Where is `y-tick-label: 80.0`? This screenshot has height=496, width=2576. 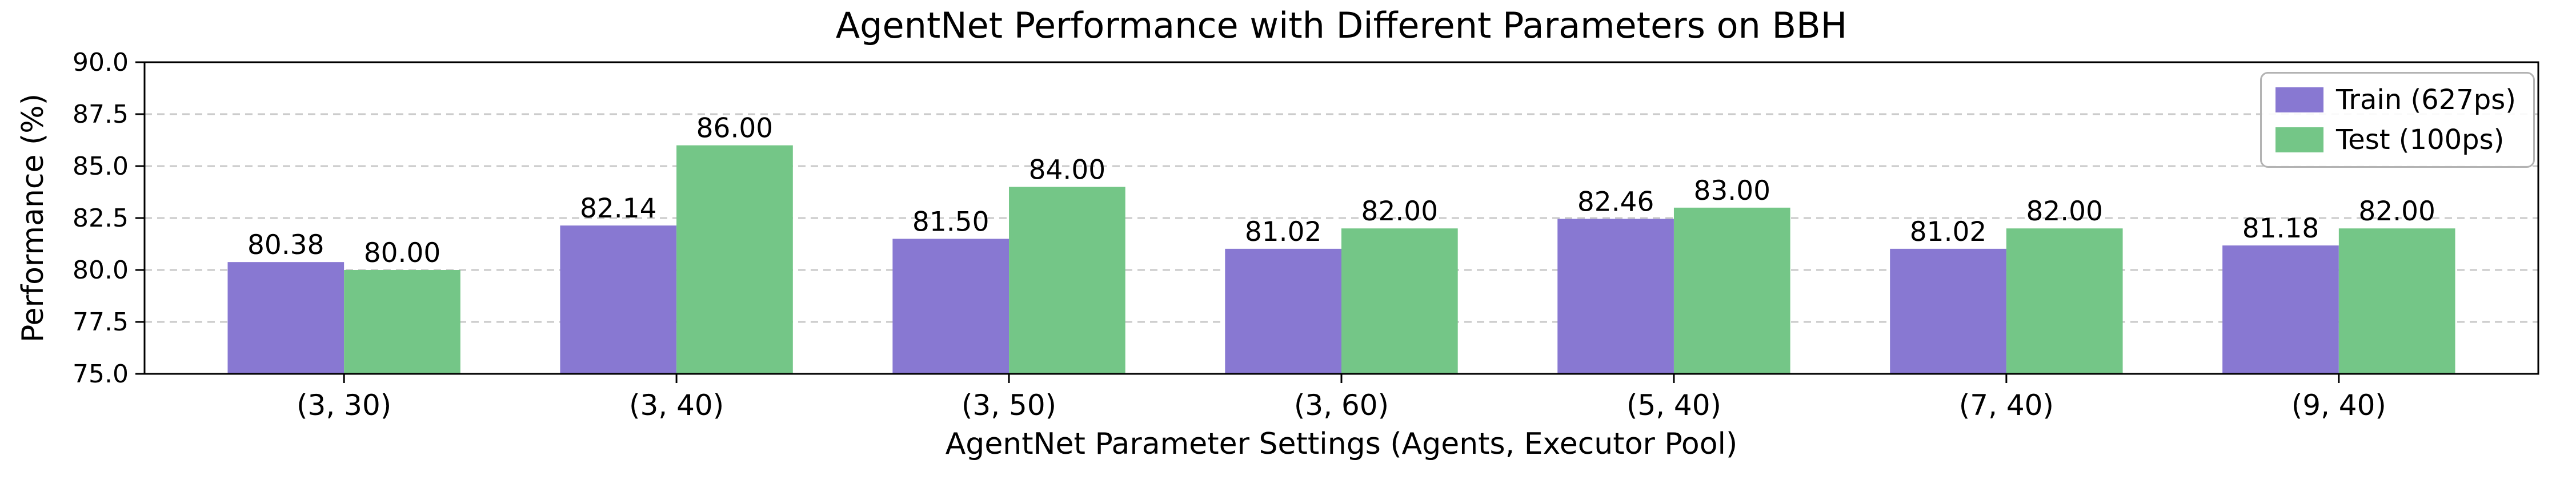
y-tick-label: 80.0 is located at coordinates (101, 270).